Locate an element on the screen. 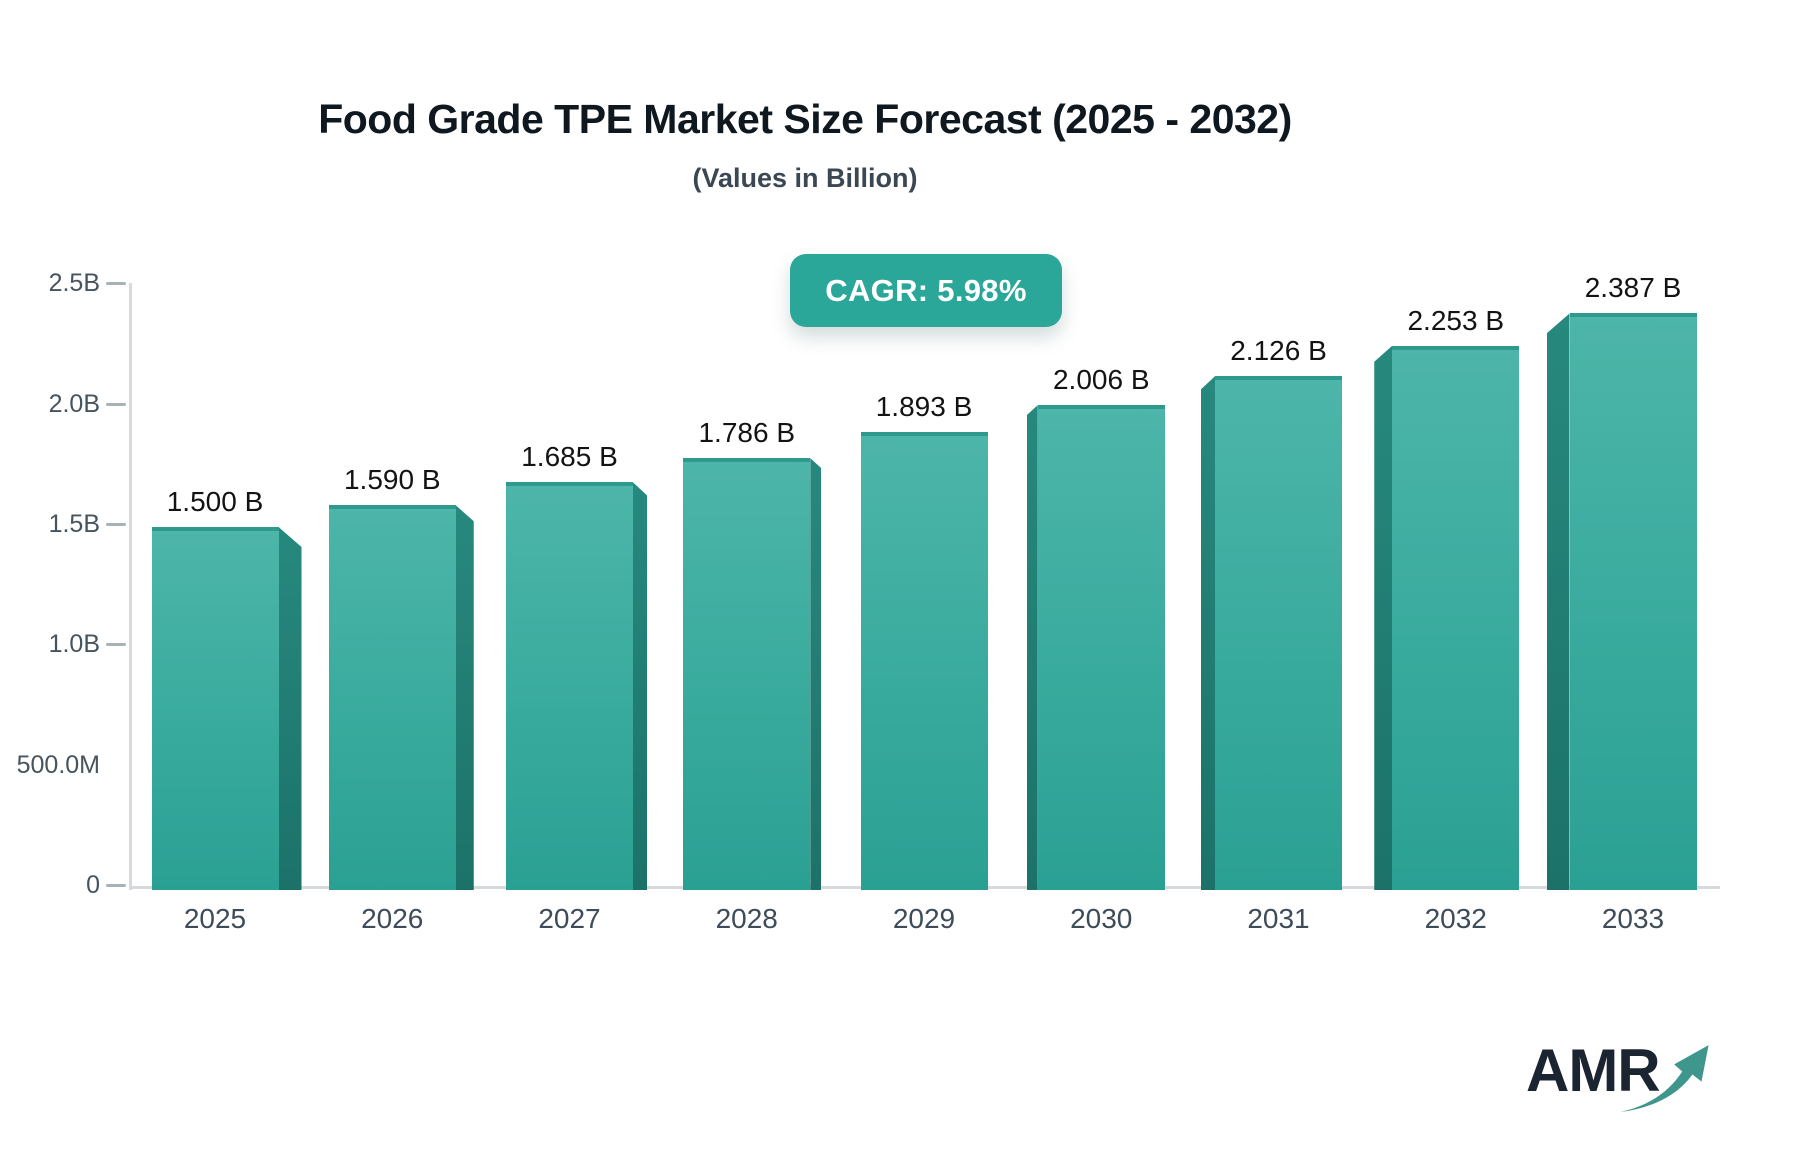 The height and width of the screenshot is (1156, 1800). chart-subtitle: (Values in Billion) is located at coordinates (805, 178).